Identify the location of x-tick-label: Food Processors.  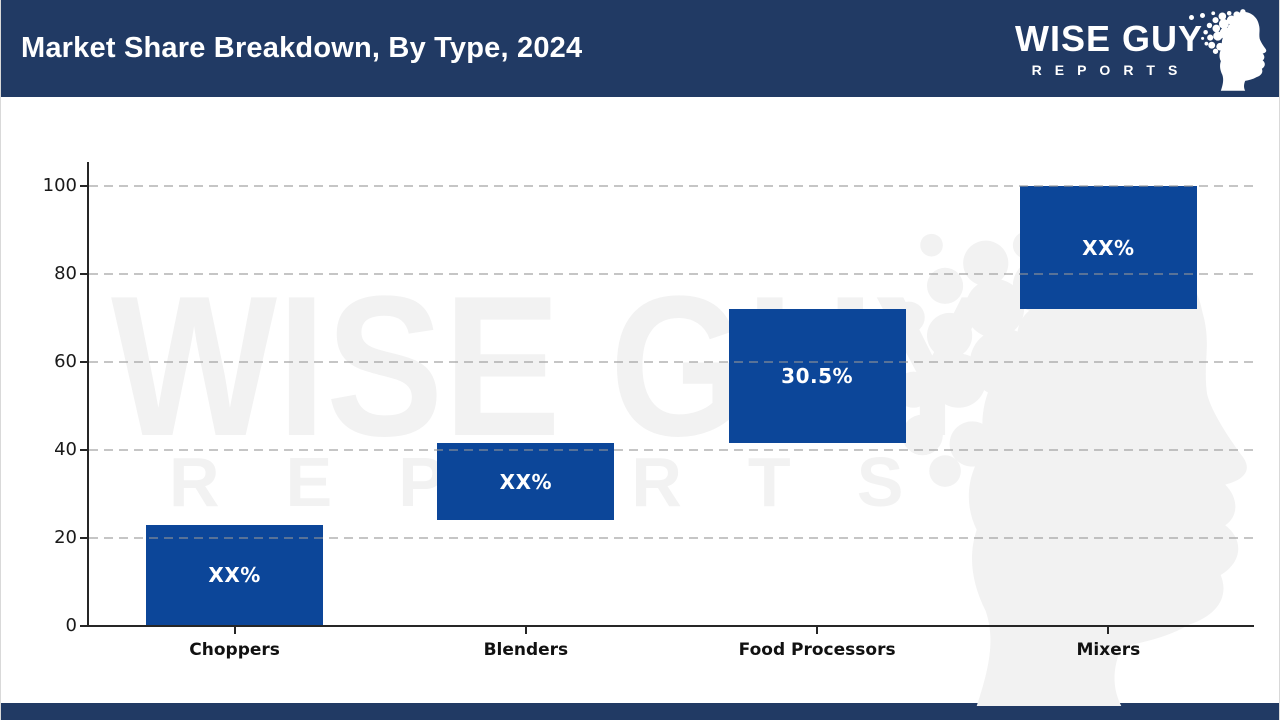
(817, 650).